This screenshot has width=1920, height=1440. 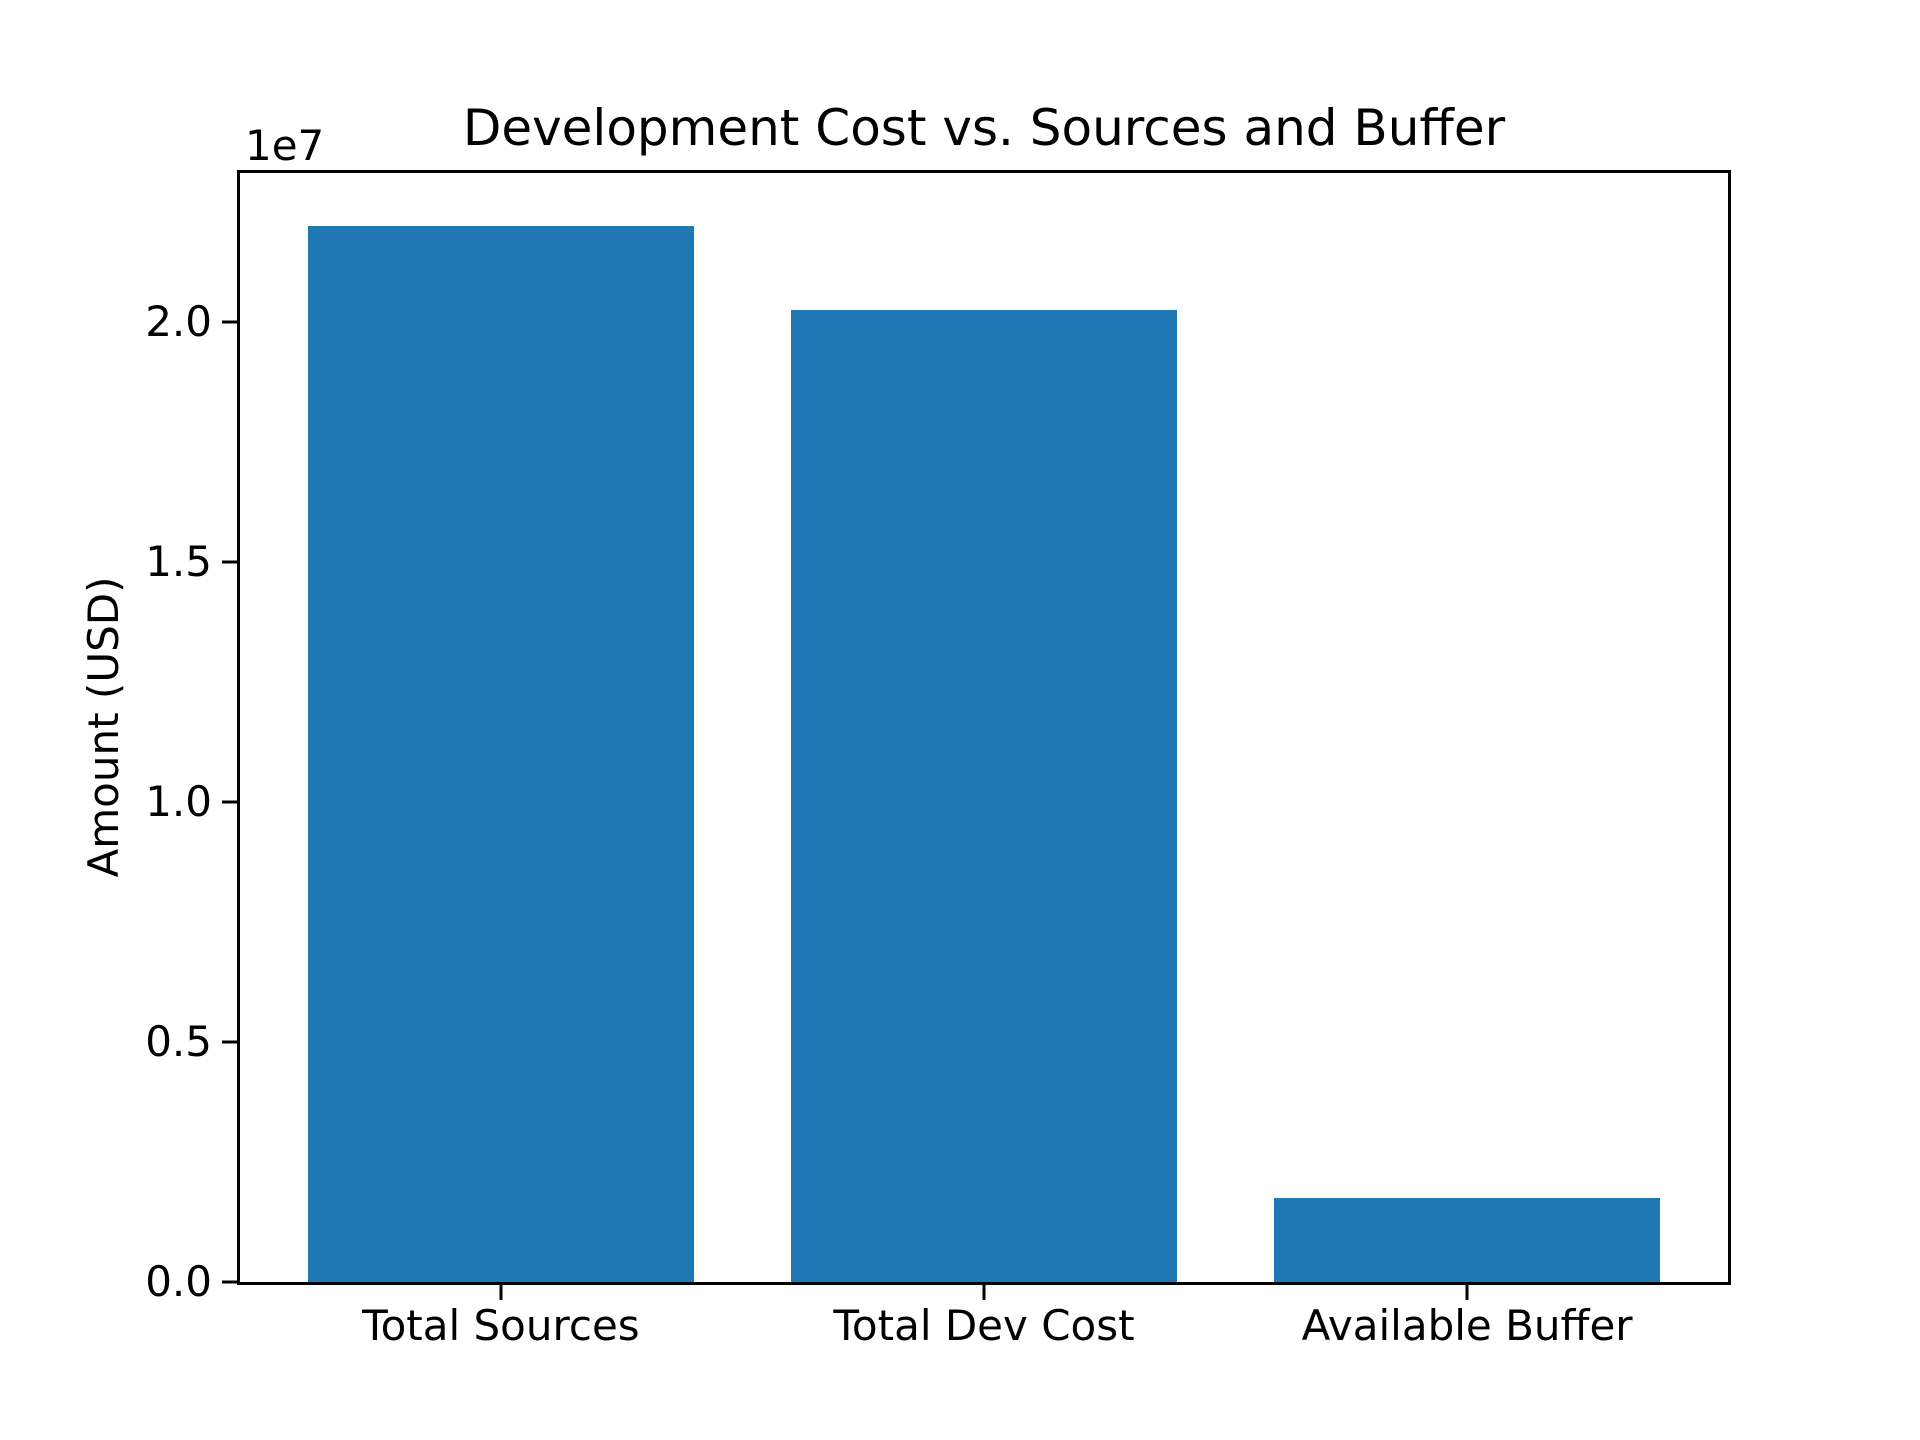 What do you see at coordinates (178, 561) in the screenshot?
I see `y-tick-label: 1.5` at bounding box center [178, 561].